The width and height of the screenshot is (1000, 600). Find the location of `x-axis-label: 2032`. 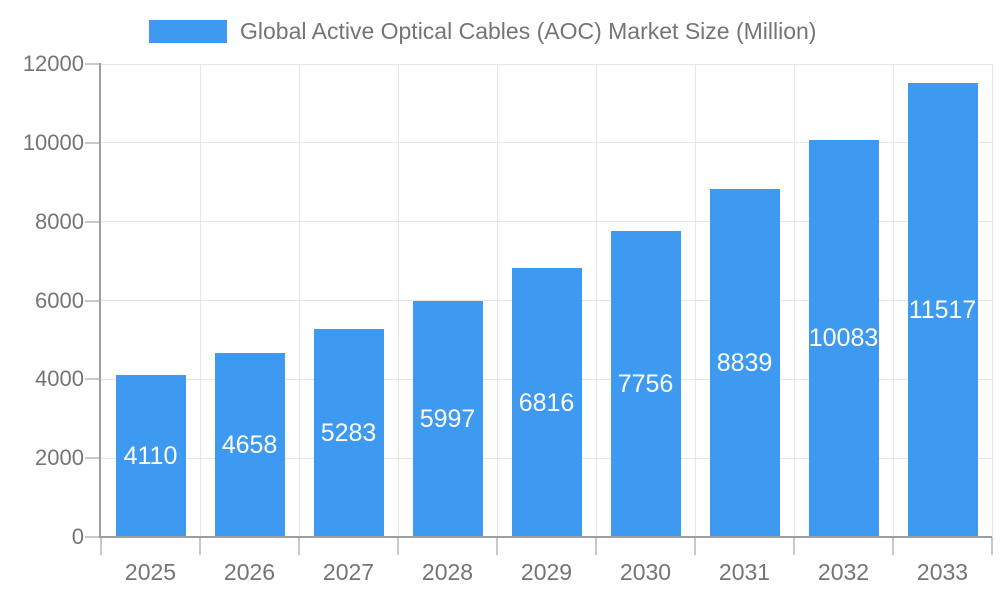

x-axis-label: 2032 is located at coordinates (843, 572).